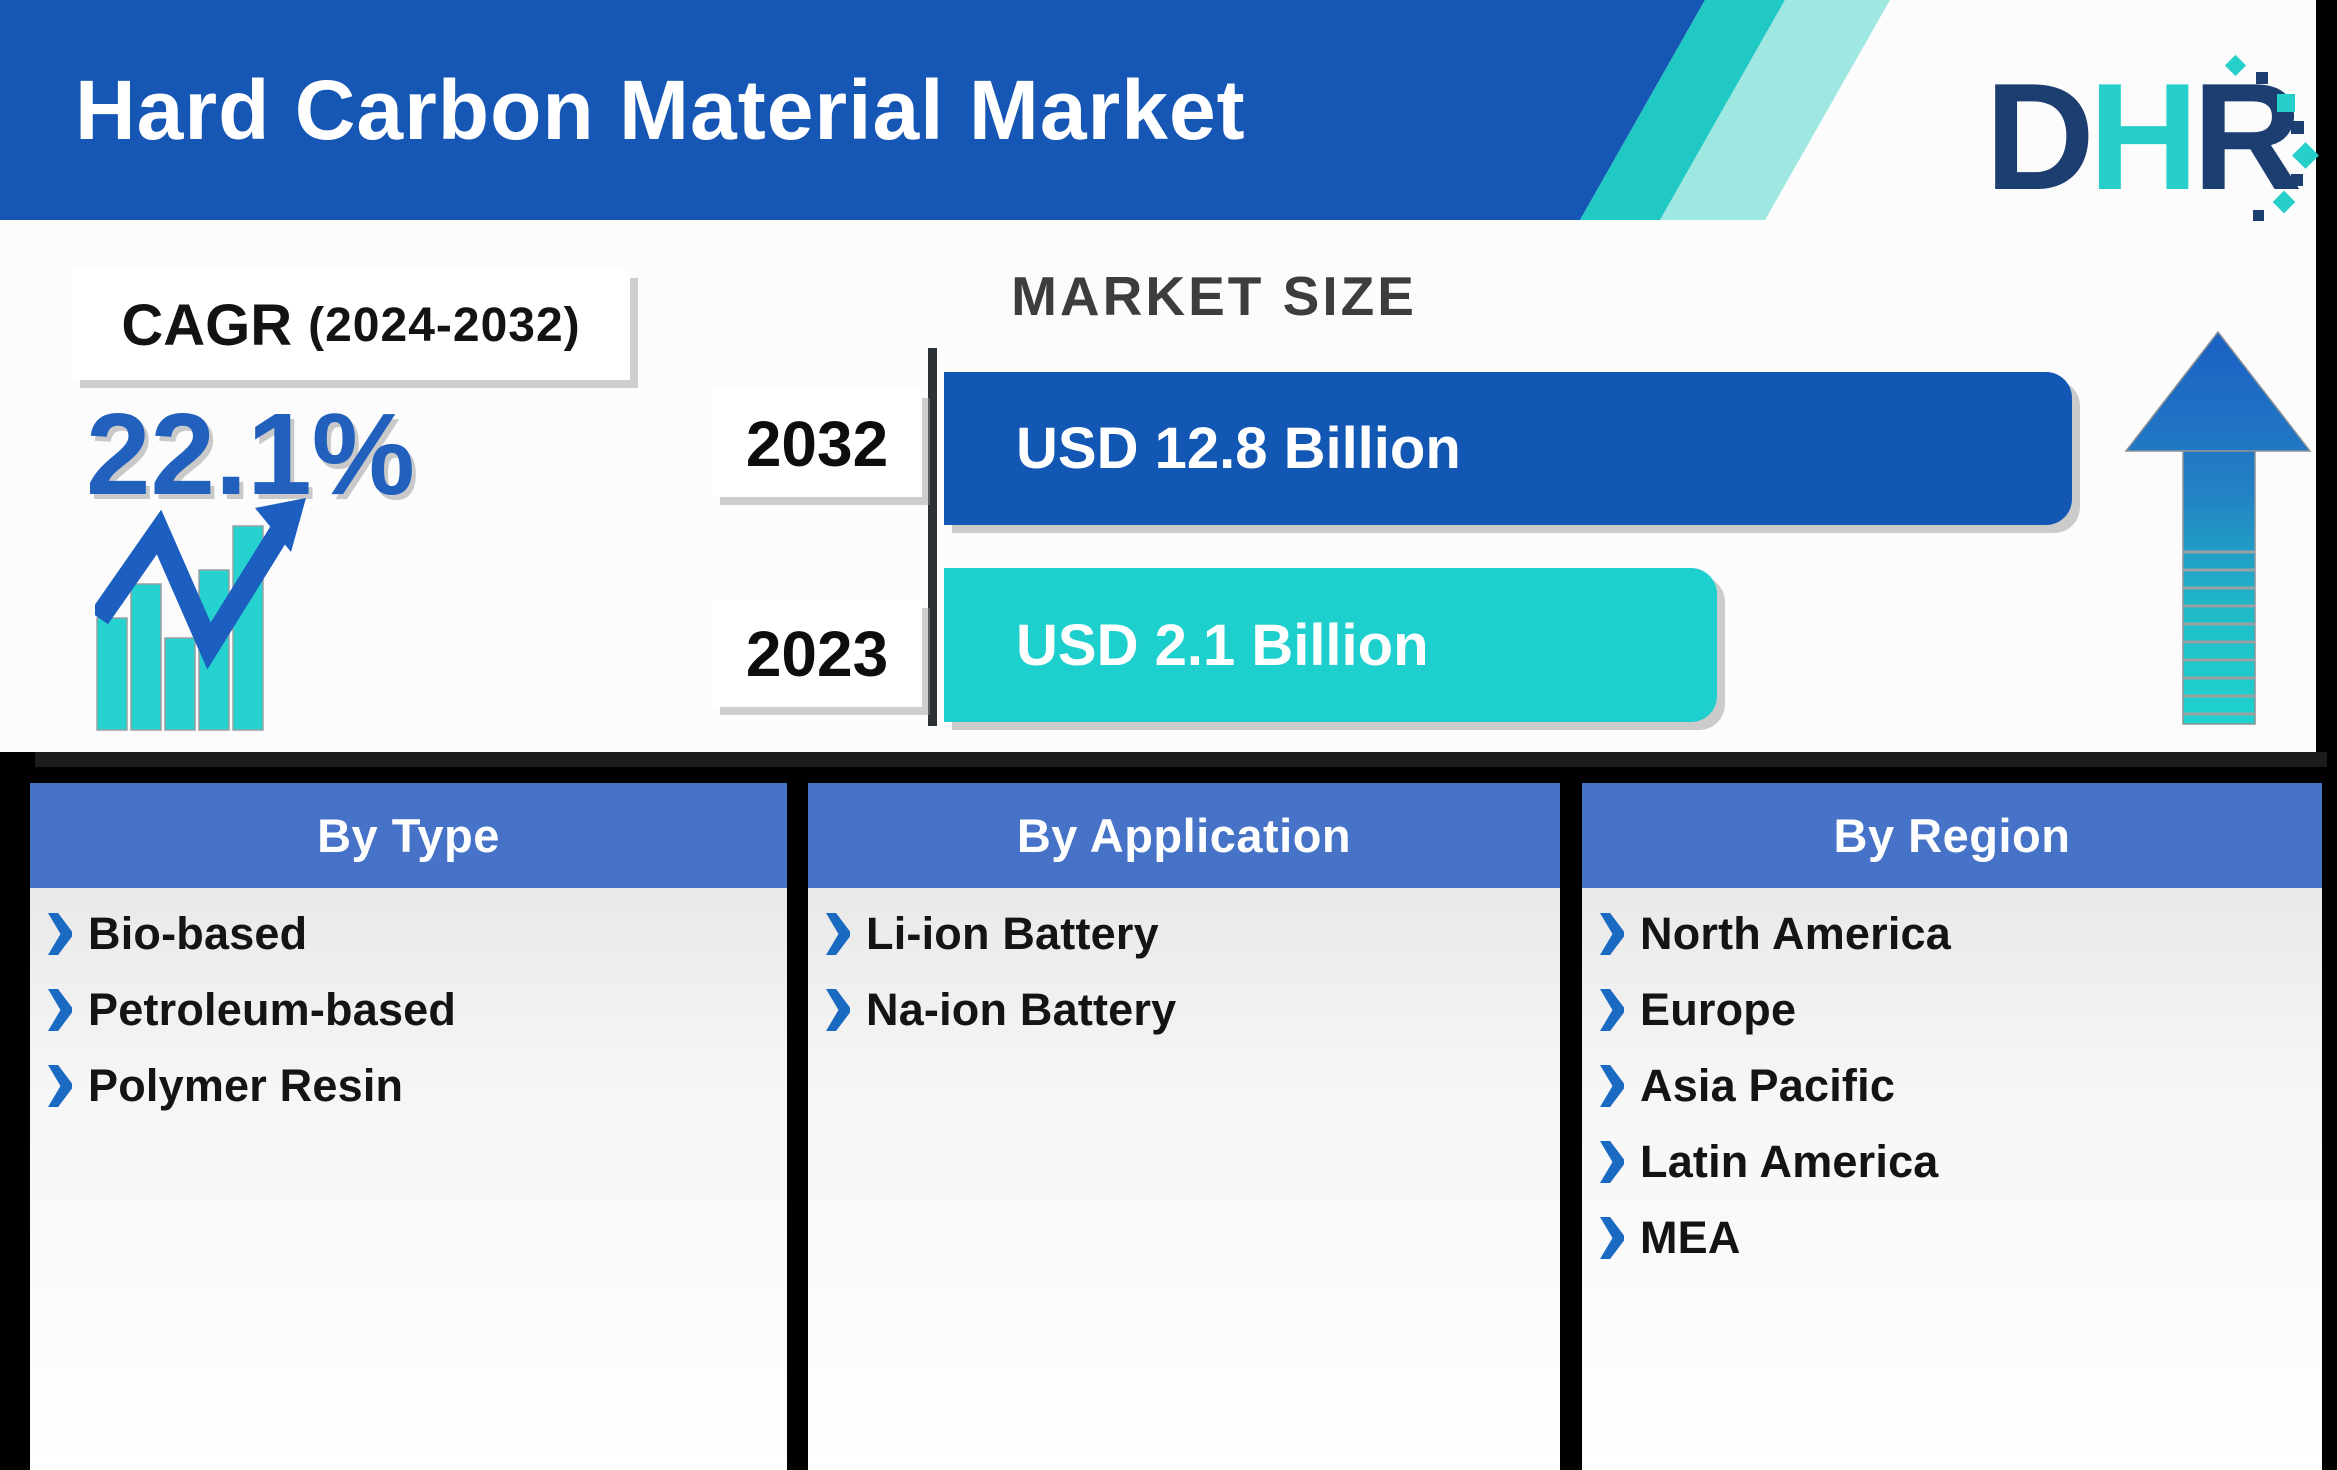  I want to click on dhr-logo: DHR, so click(2157, 138).